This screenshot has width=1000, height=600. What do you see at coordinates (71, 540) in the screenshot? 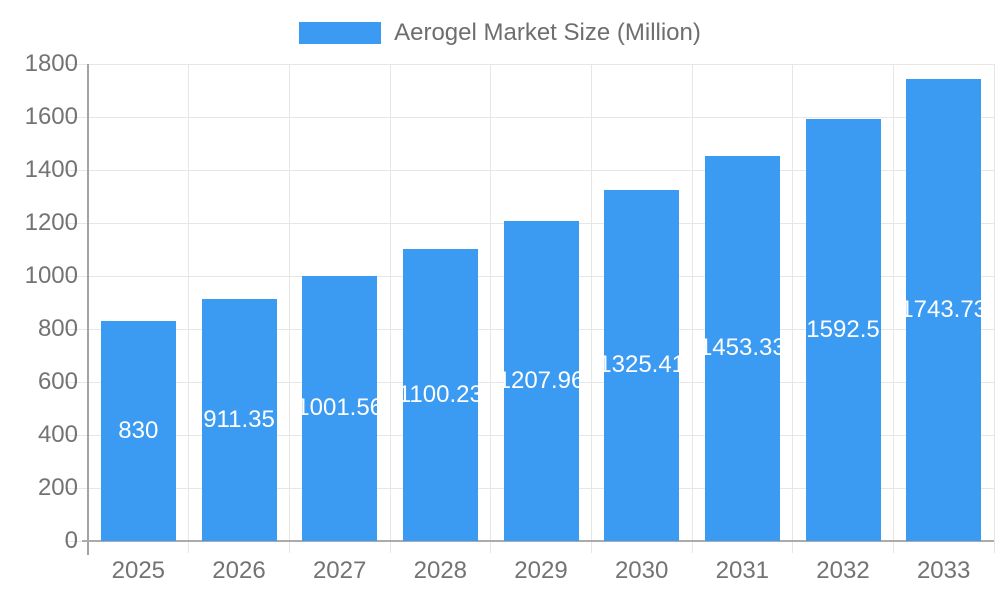
I see `y-tick-label: 0` at bounding box center [71, 540].